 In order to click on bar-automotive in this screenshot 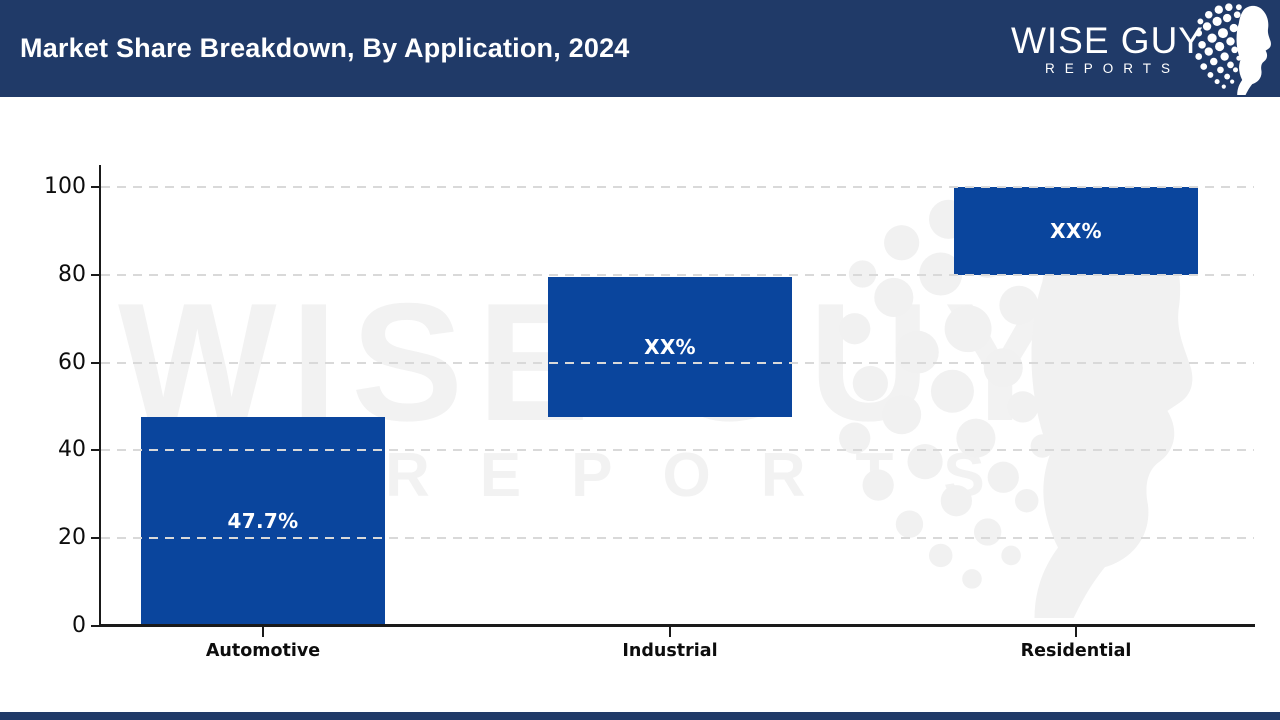, I will do `click(263, 521)`.